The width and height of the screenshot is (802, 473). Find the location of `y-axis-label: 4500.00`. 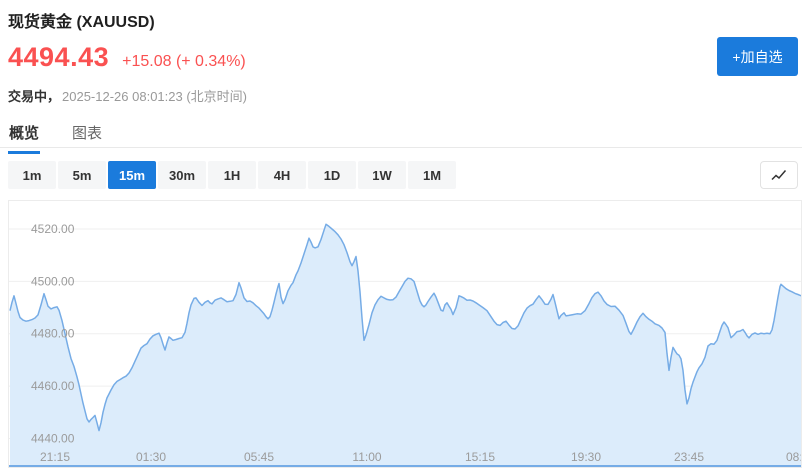

y-axis-label: 4500.00 is located at coordinates (53, 281).